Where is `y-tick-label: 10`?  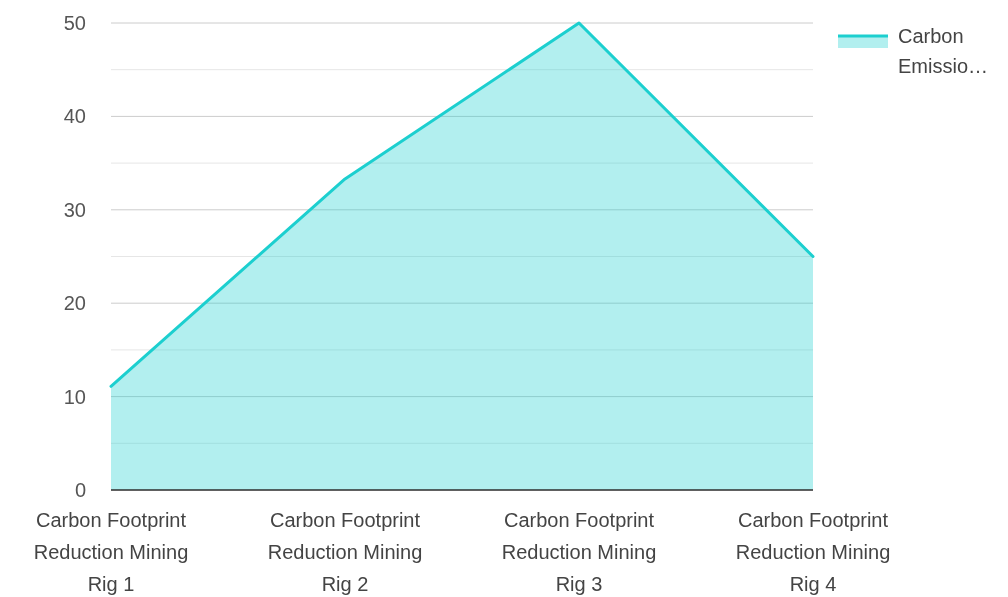
y-tick-label: 10 is located at coordinates (74, 396).